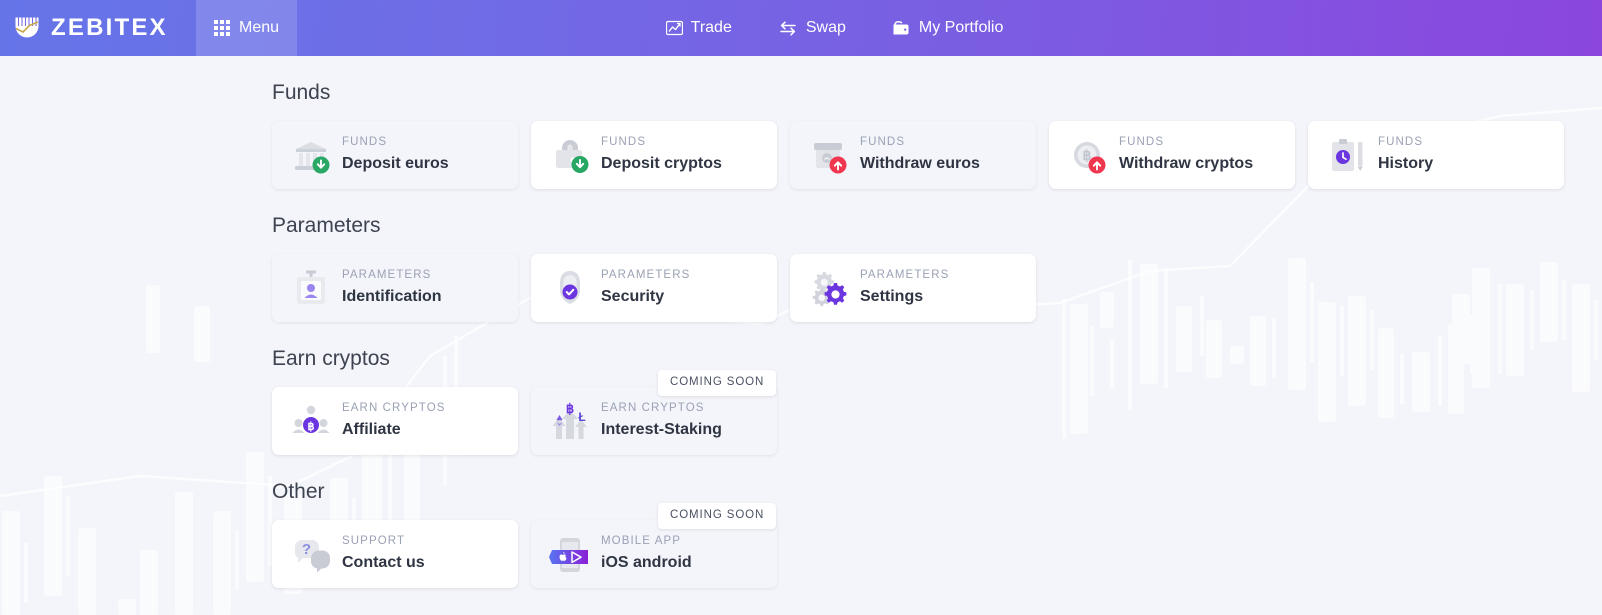 Image resolution: width=1602 pixels, height=615 pixels. What do you see at coordinates (570, 421) in the screenshot?
I see `crypto-growth-icon: ฿ Ł` at bounding box center [570, 421].